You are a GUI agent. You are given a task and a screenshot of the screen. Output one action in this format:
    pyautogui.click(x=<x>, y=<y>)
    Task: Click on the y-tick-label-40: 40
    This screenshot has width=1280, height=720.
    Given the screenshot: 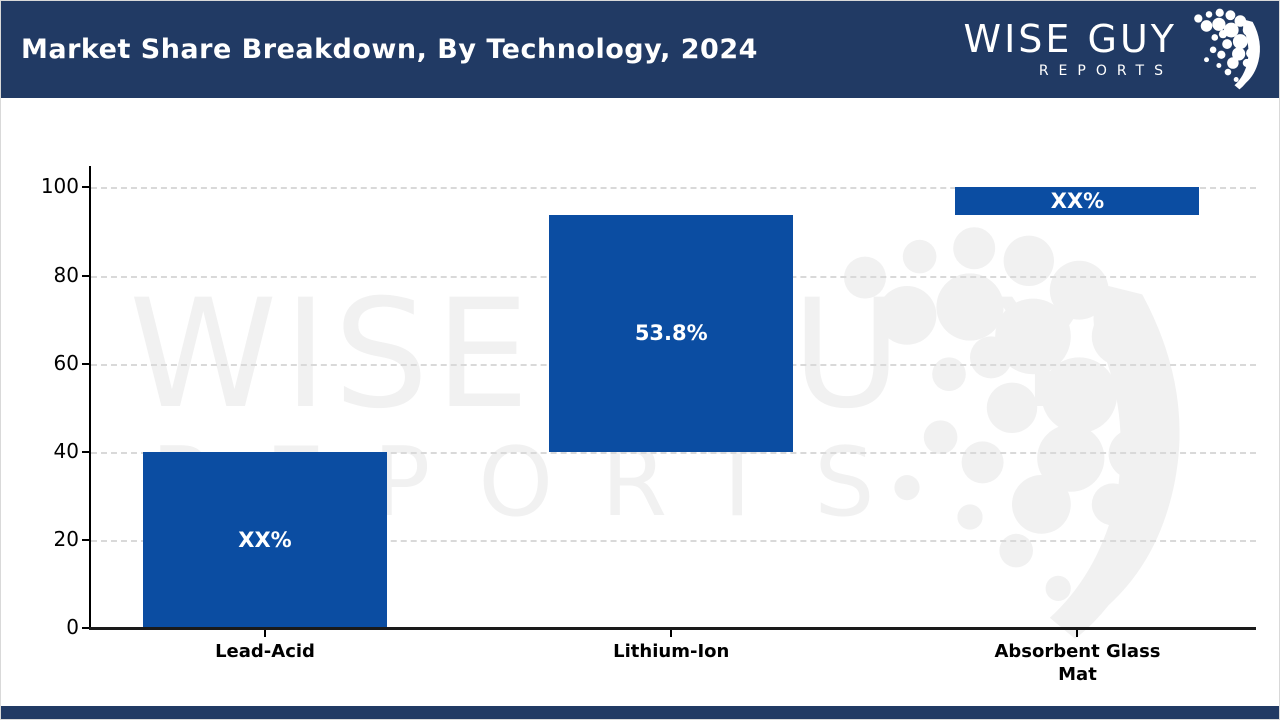 What is the action you would take?
    pyautogui.click(x=66, y=450)
    